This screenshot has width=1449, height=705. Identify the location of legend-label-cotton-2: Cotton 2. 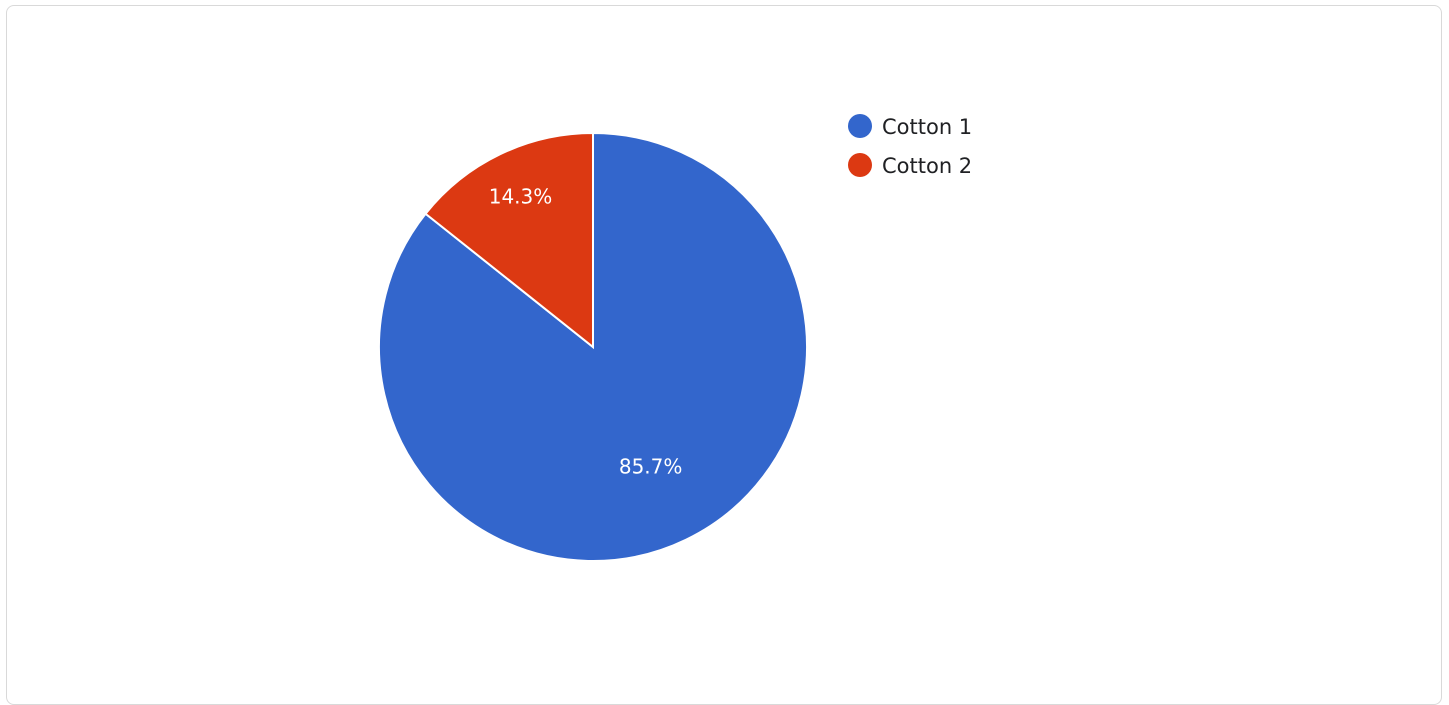
(927, 166).